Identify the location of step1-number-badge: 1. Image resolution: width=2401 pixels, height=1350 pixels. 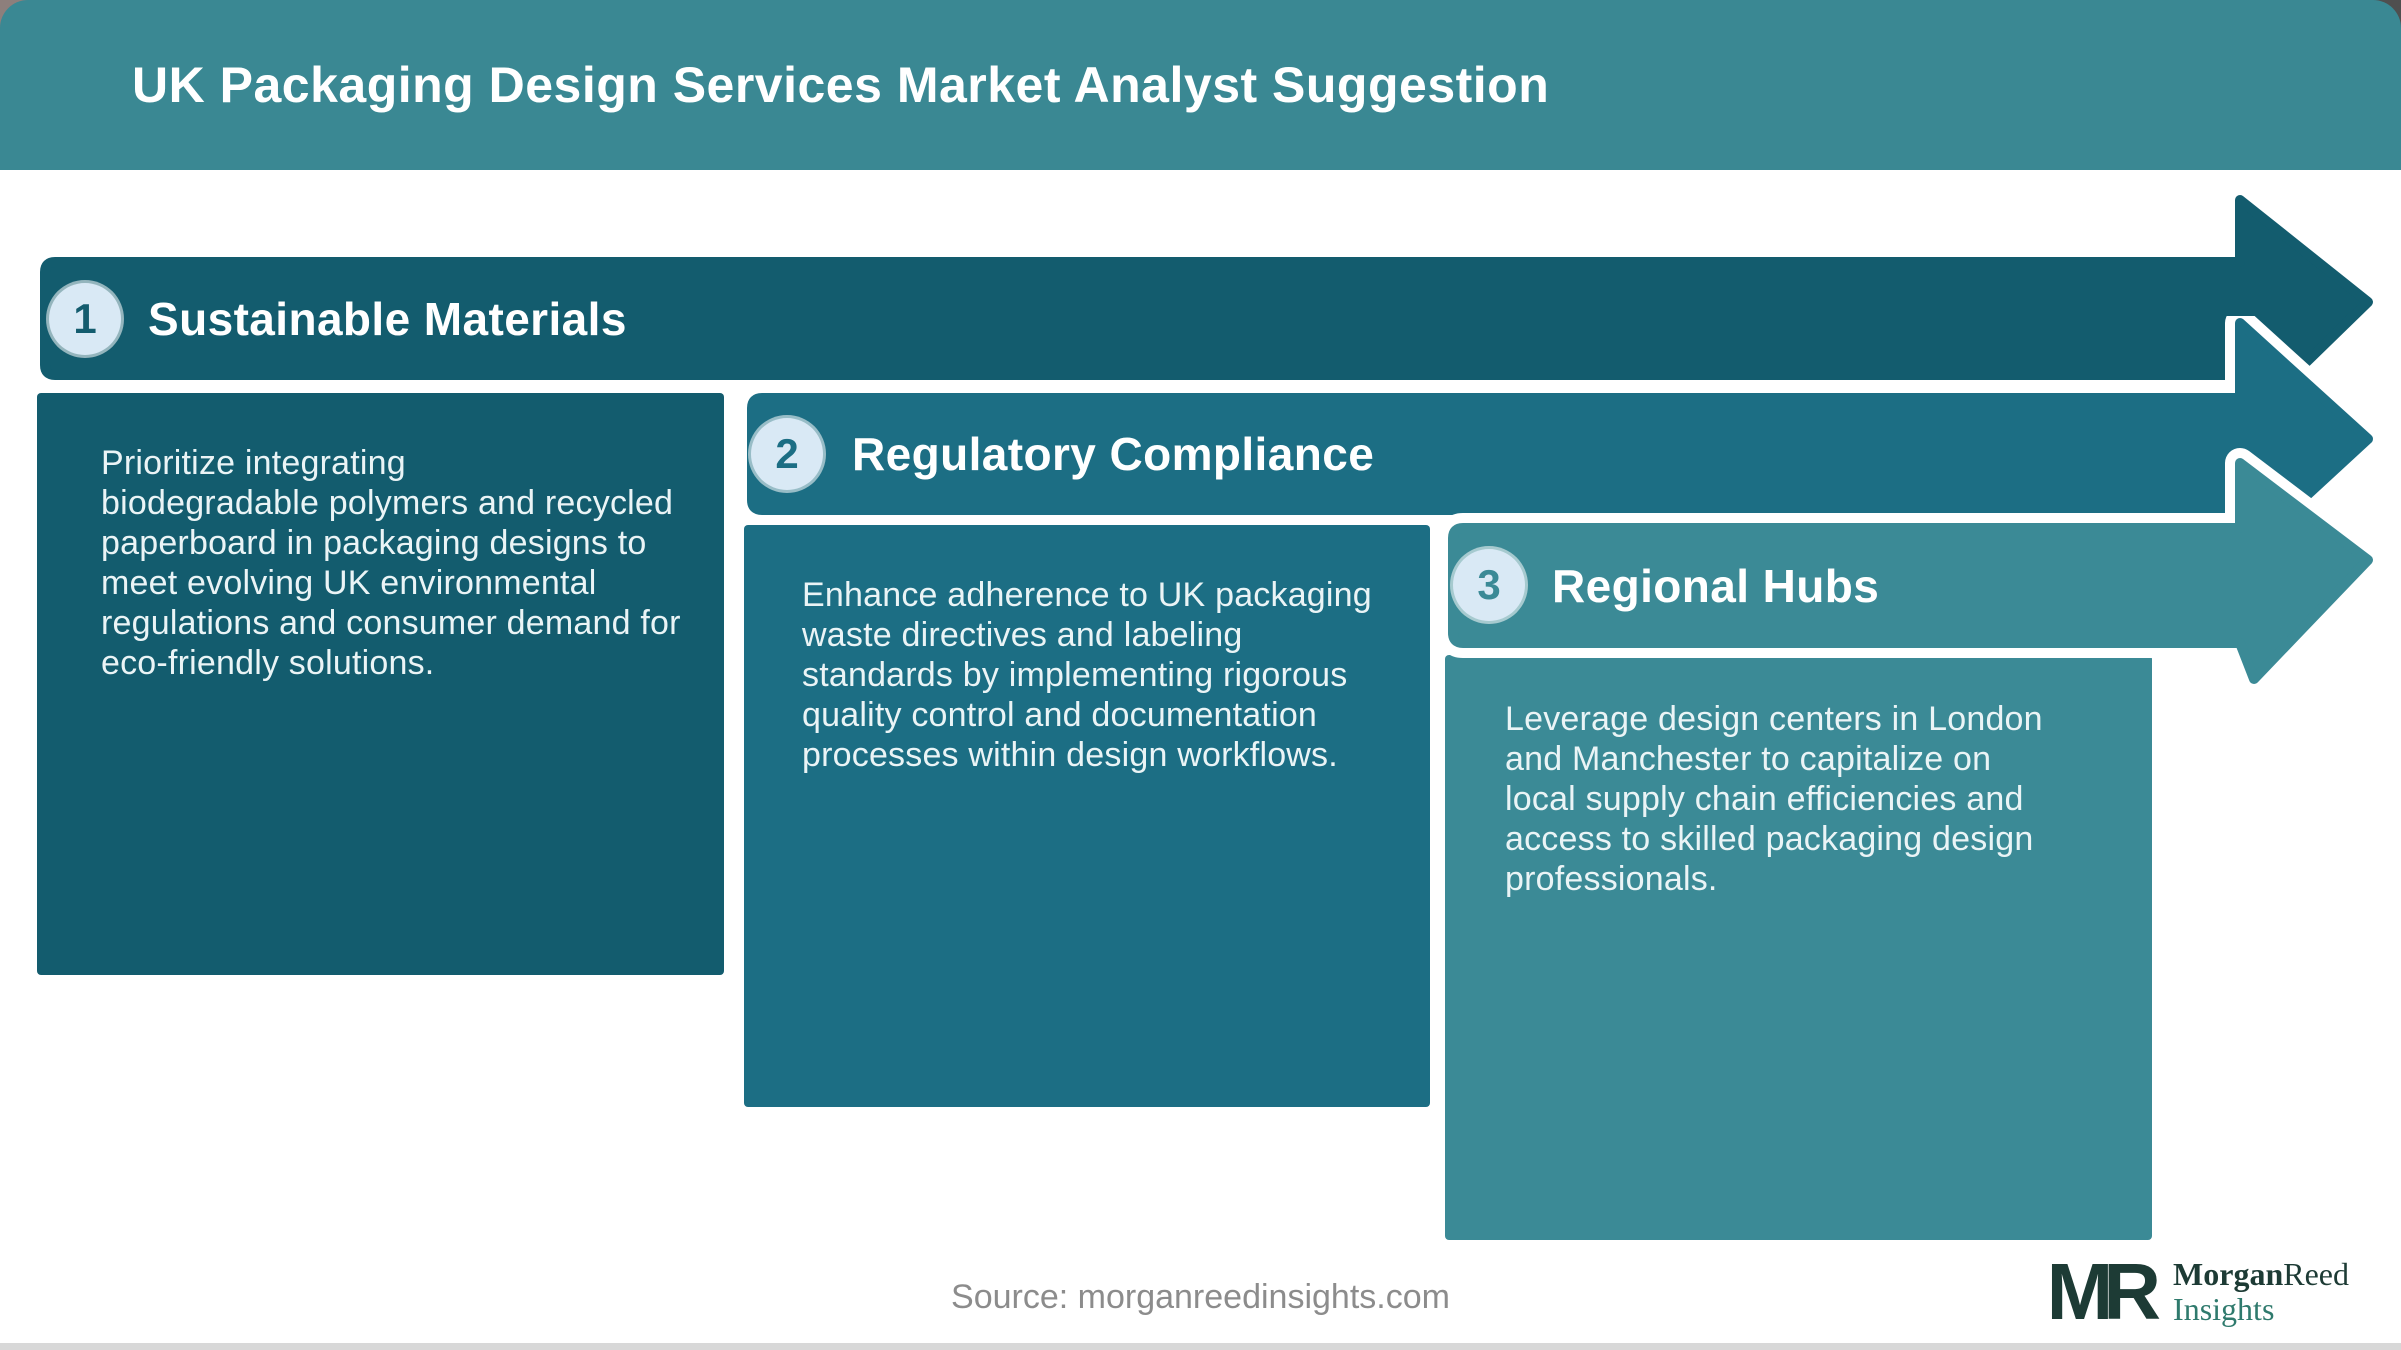
(85, 319).